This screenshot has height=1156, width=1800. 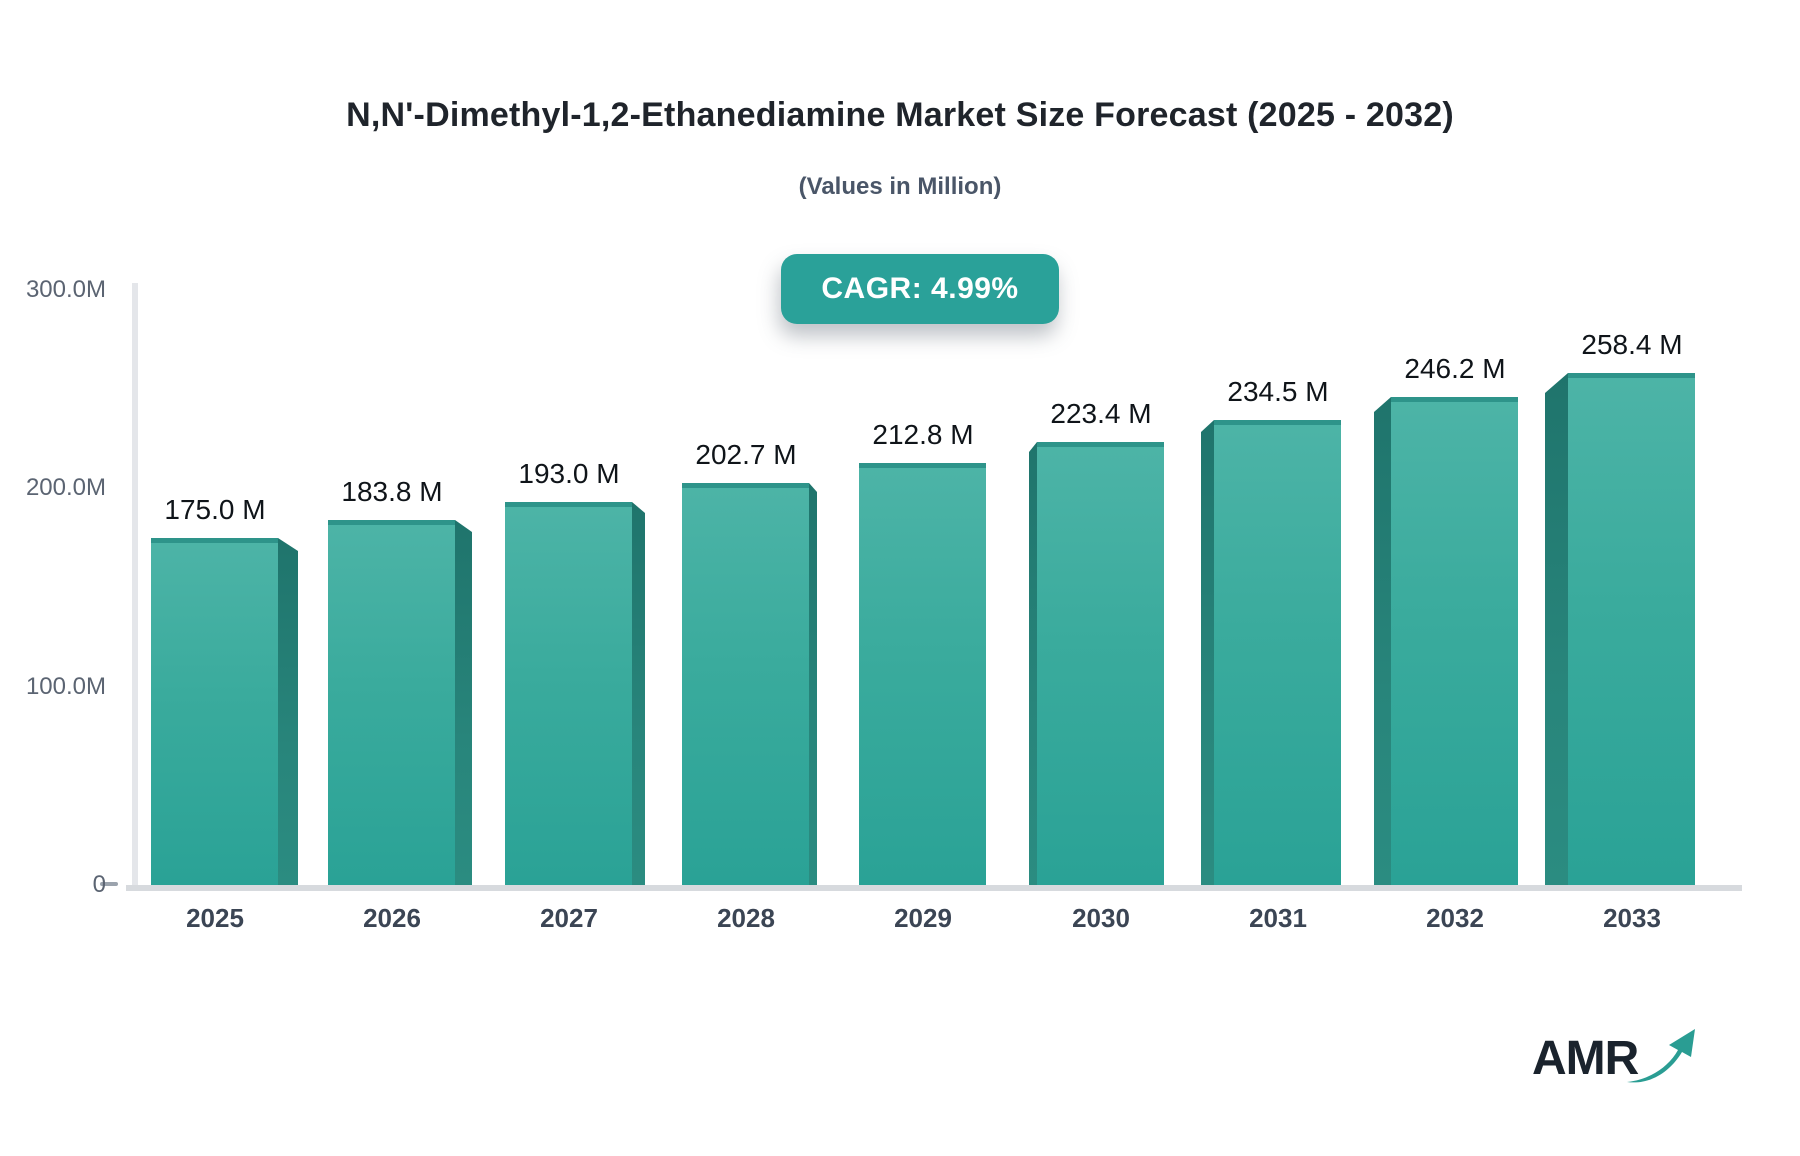 What do you see at coordinates (214, 711) in the screenshot?
I see `bar-2025` at bounding box center [214, 711].